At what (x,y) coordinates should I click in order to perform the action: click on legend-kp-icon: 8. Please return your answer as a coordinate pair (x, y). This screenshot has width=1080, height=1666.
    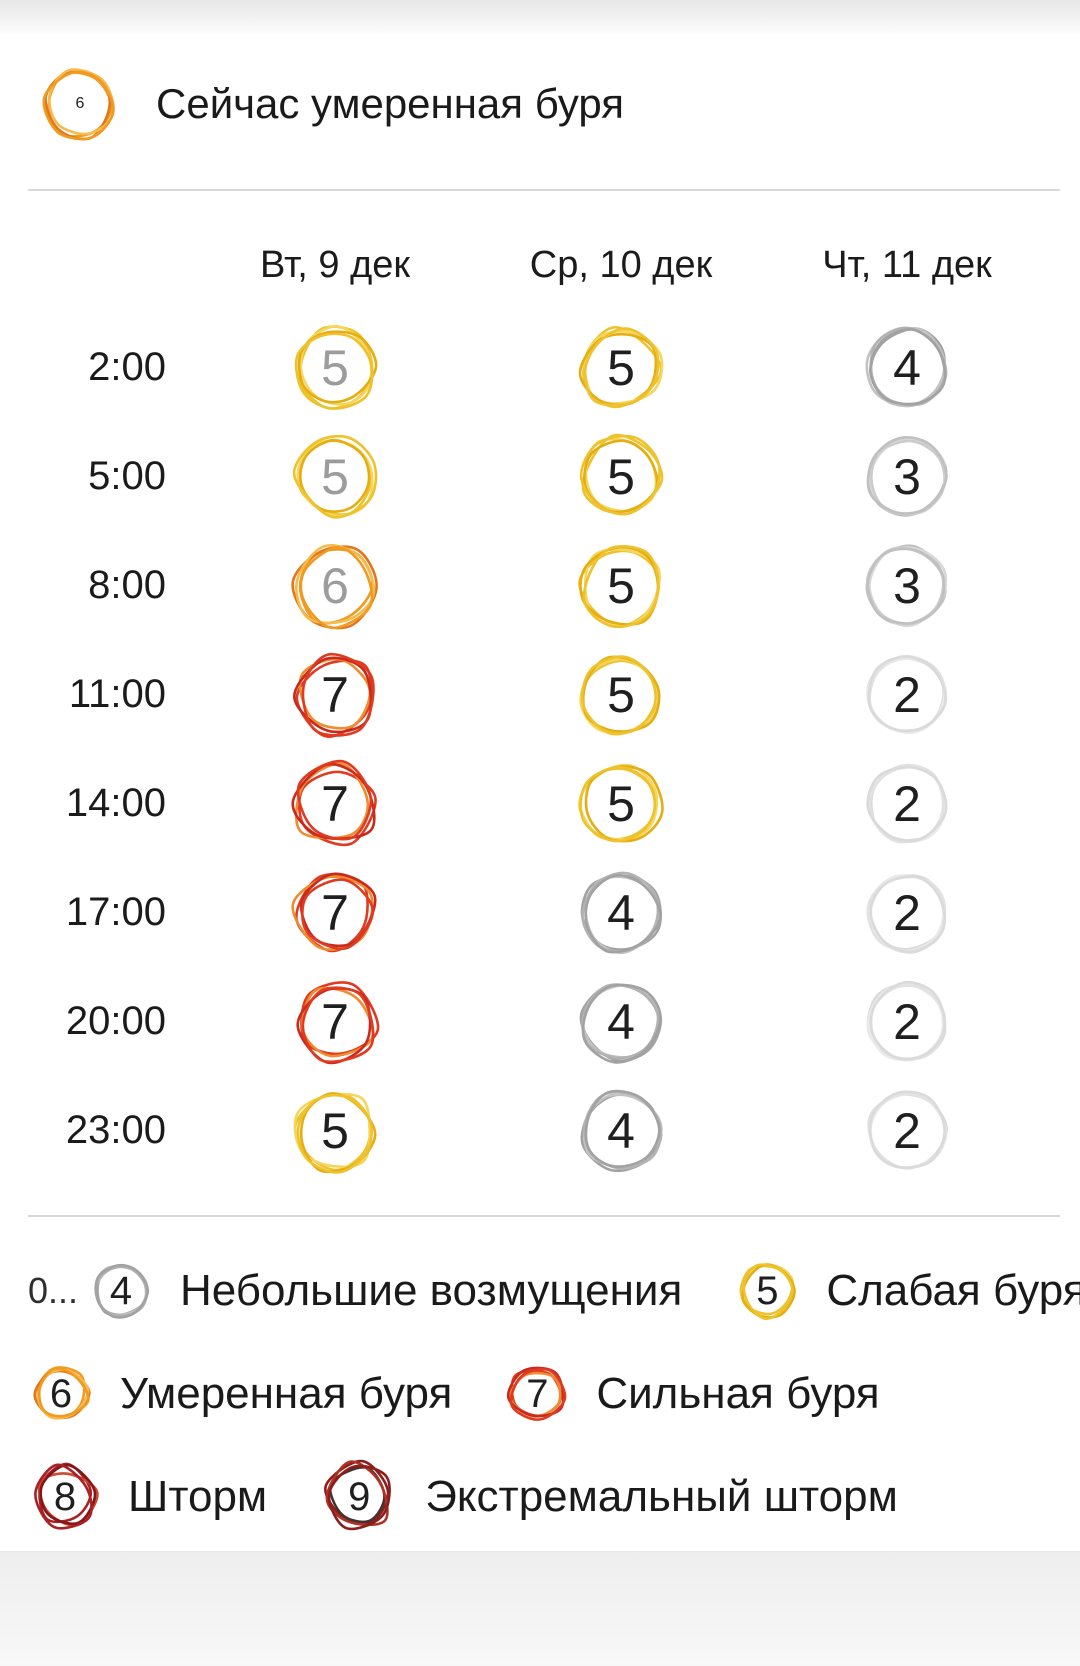
    Looking at the image, I should click on (65, 1497).